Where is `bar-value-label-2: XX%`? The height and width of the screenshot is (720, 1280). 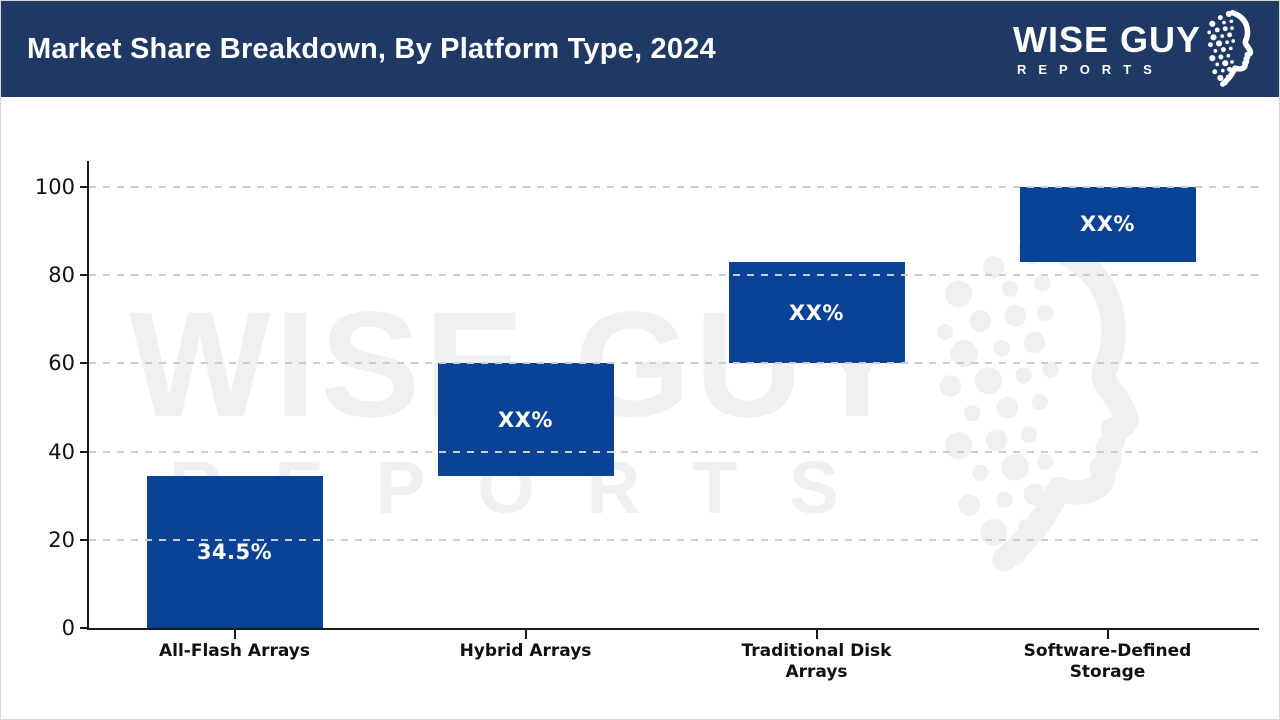 bar-value-label-2: XX% is located at coordinates (525, 419).